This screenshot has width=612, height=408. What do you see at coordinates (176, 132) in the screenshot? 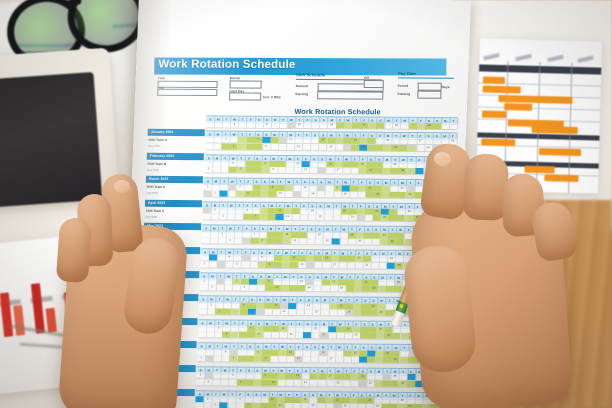
I see `month-badge: January 2023` at bounding box center [176, 132].